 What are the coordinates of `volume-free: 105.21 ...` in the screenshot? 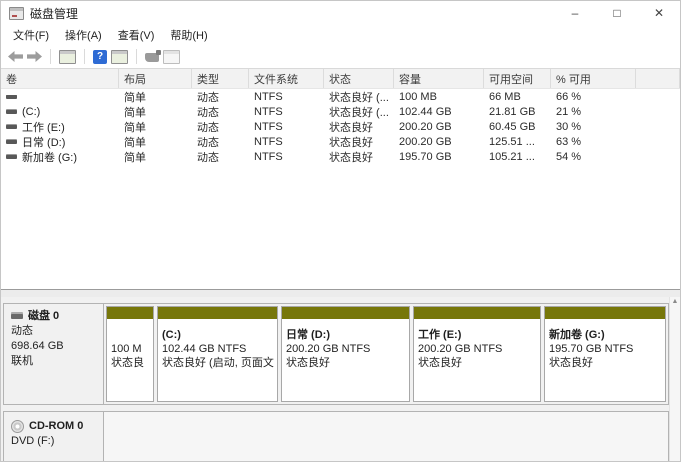 It's located at (512, 156).